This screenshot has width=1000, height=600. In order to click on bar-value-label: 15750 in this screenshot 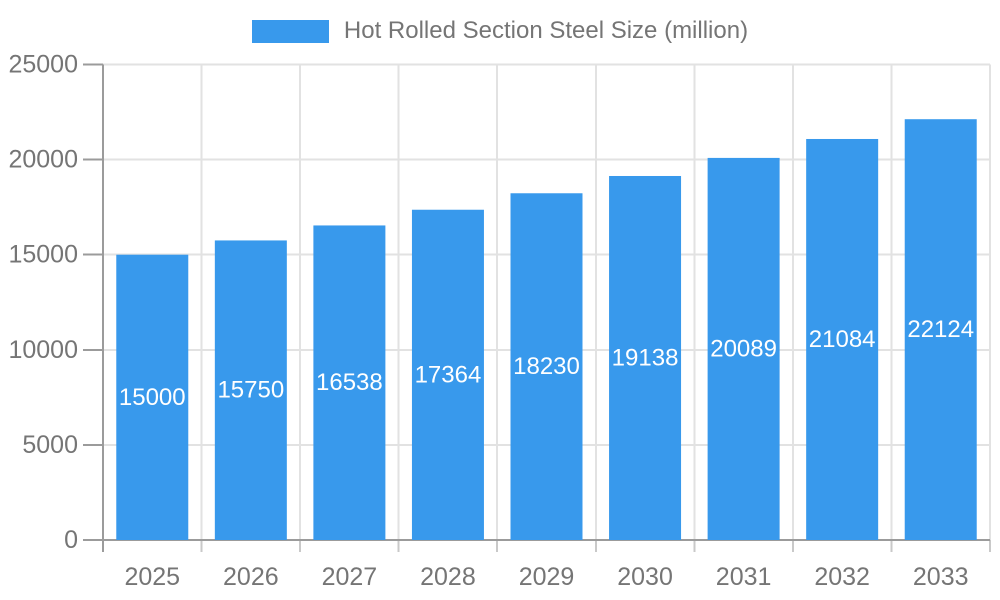, I will do `click(250, 390)`.